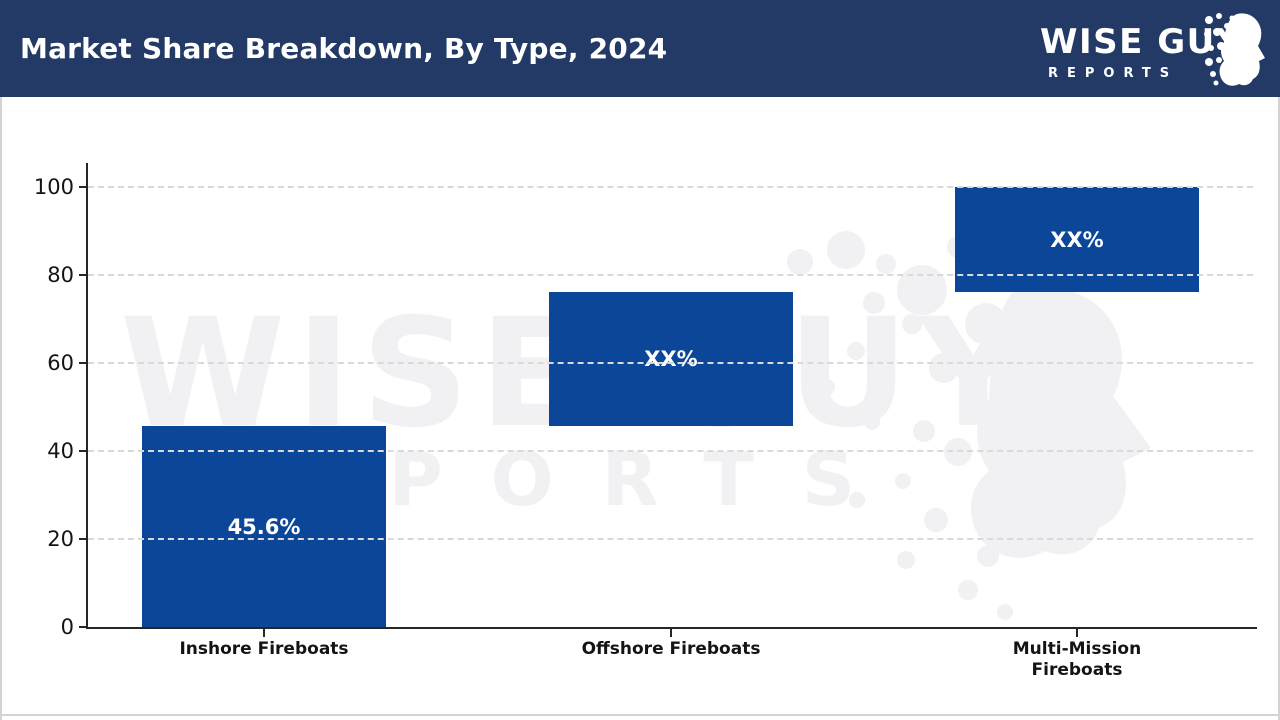  What do you see at coordinates (671, 628) in the screenshot?
I see `x-axis-line` at bounding box center [671, 628].